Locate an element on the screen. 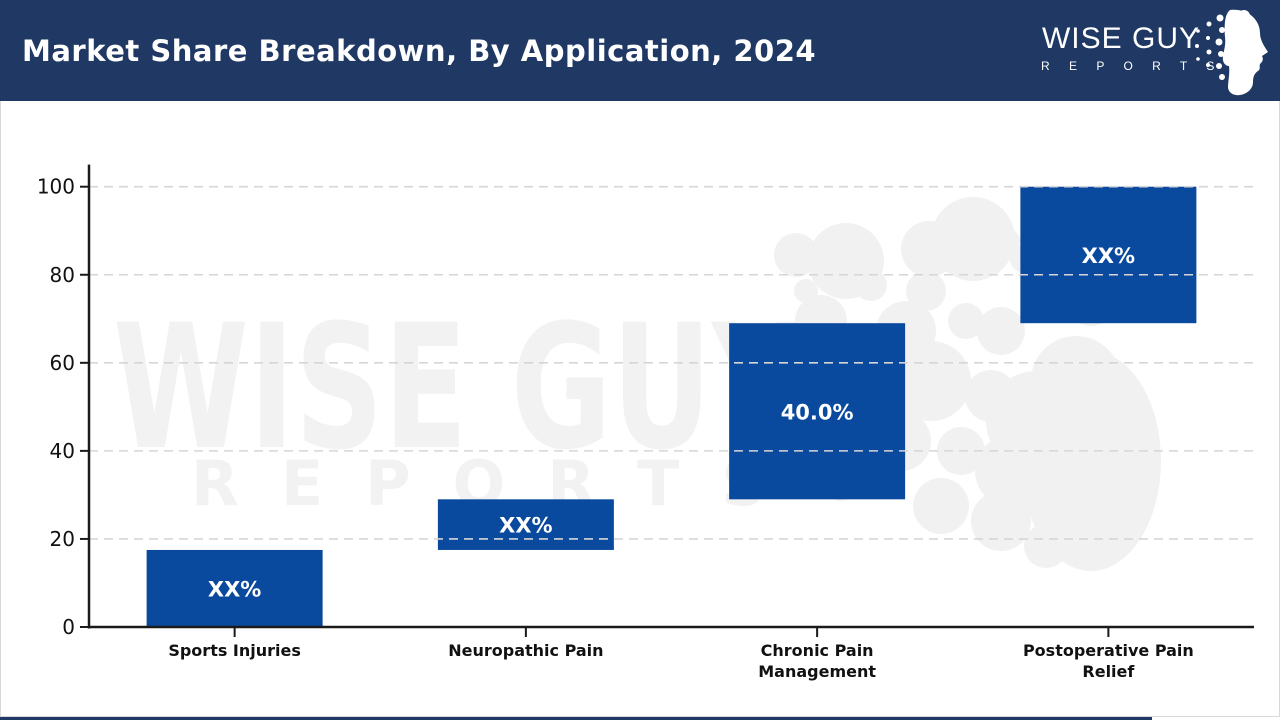 The width and height of the screenshot is (1280, 720). x-category-label: Neuropathic Pain is located at coordinates (525, 650).